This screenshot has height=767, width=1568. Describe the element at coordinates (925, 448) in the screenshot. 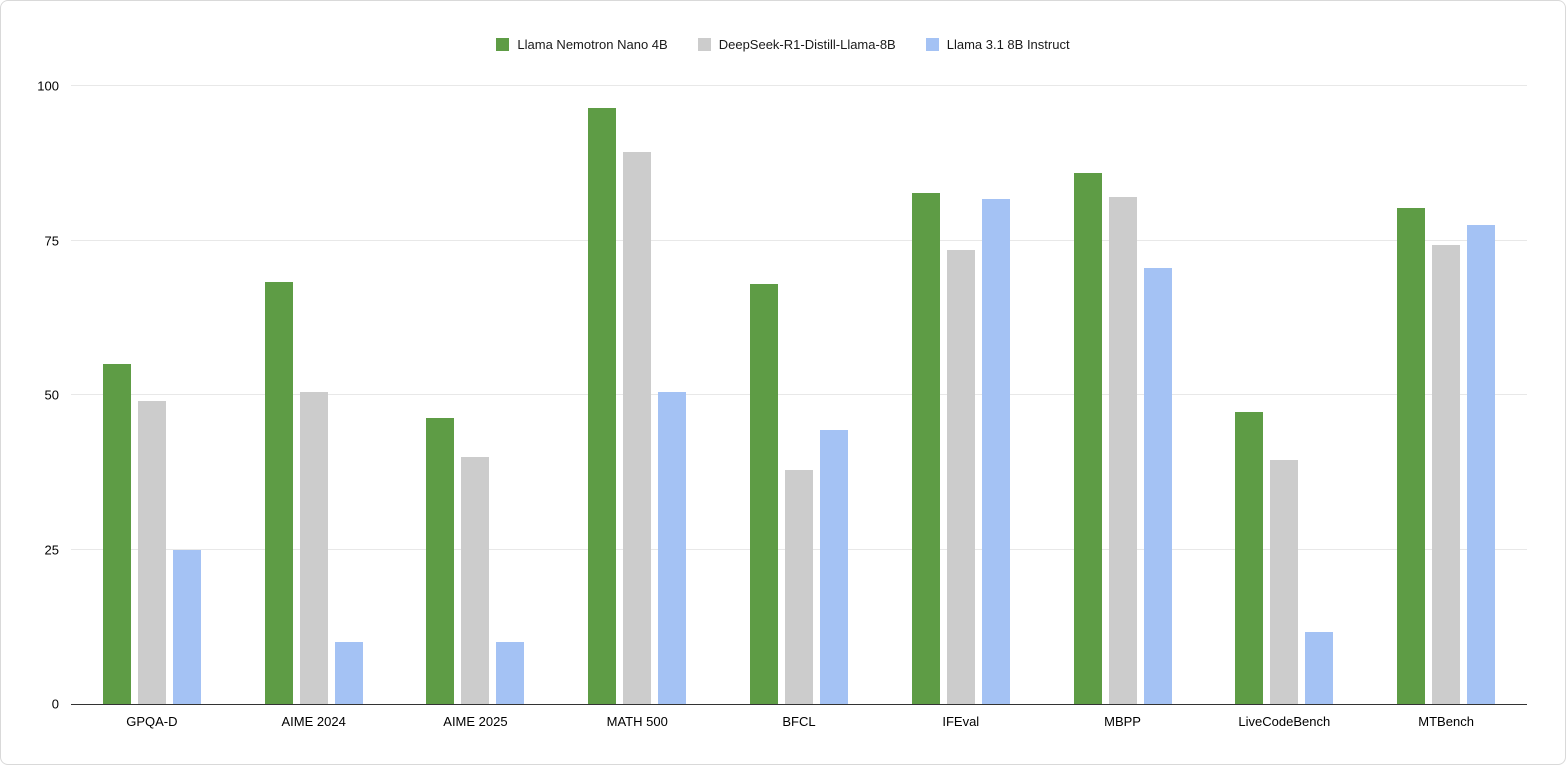

I see `bar-llama-nemotron-nano-4b-ifeval` at that location.